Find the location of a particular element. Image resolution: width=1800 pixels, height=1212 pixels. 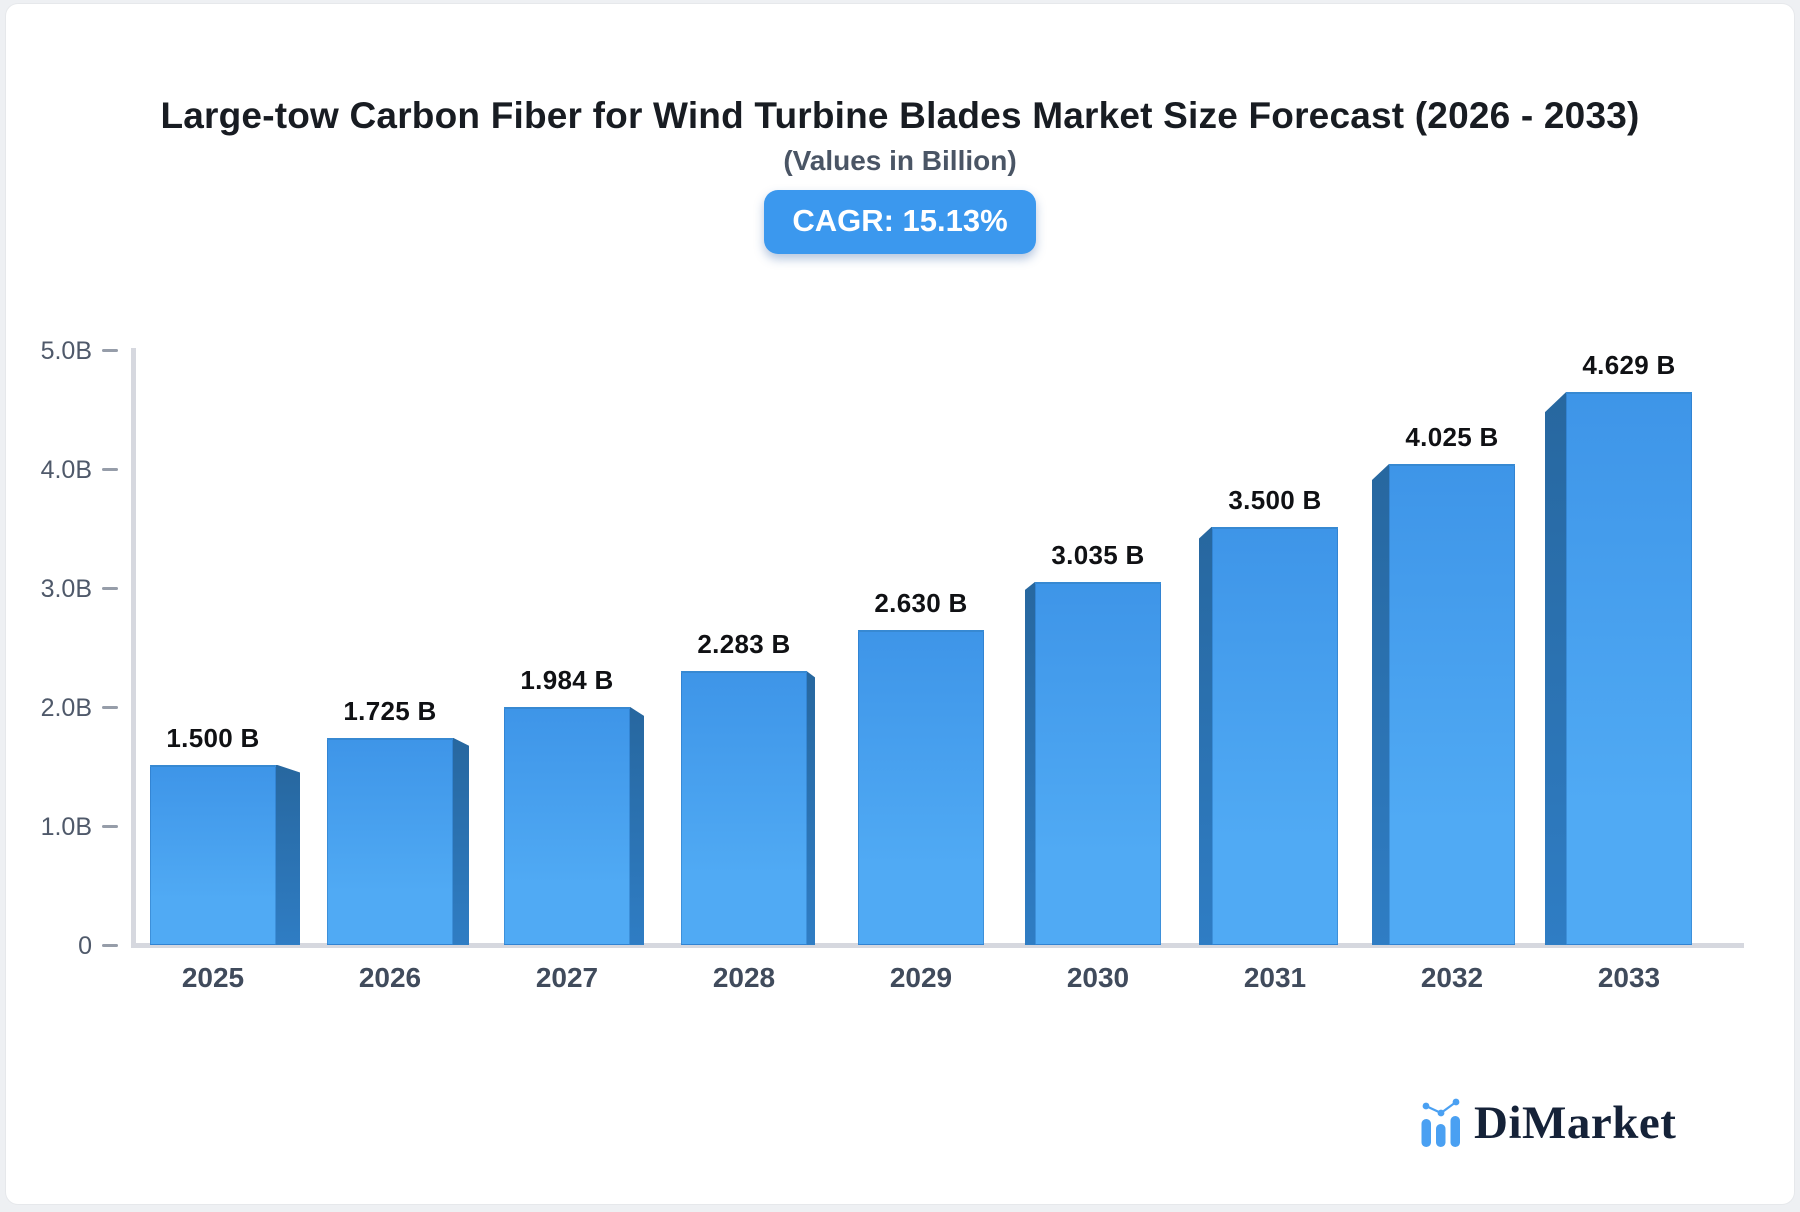

y-tick-label: 1.0B is located at coordinates (66, 827).